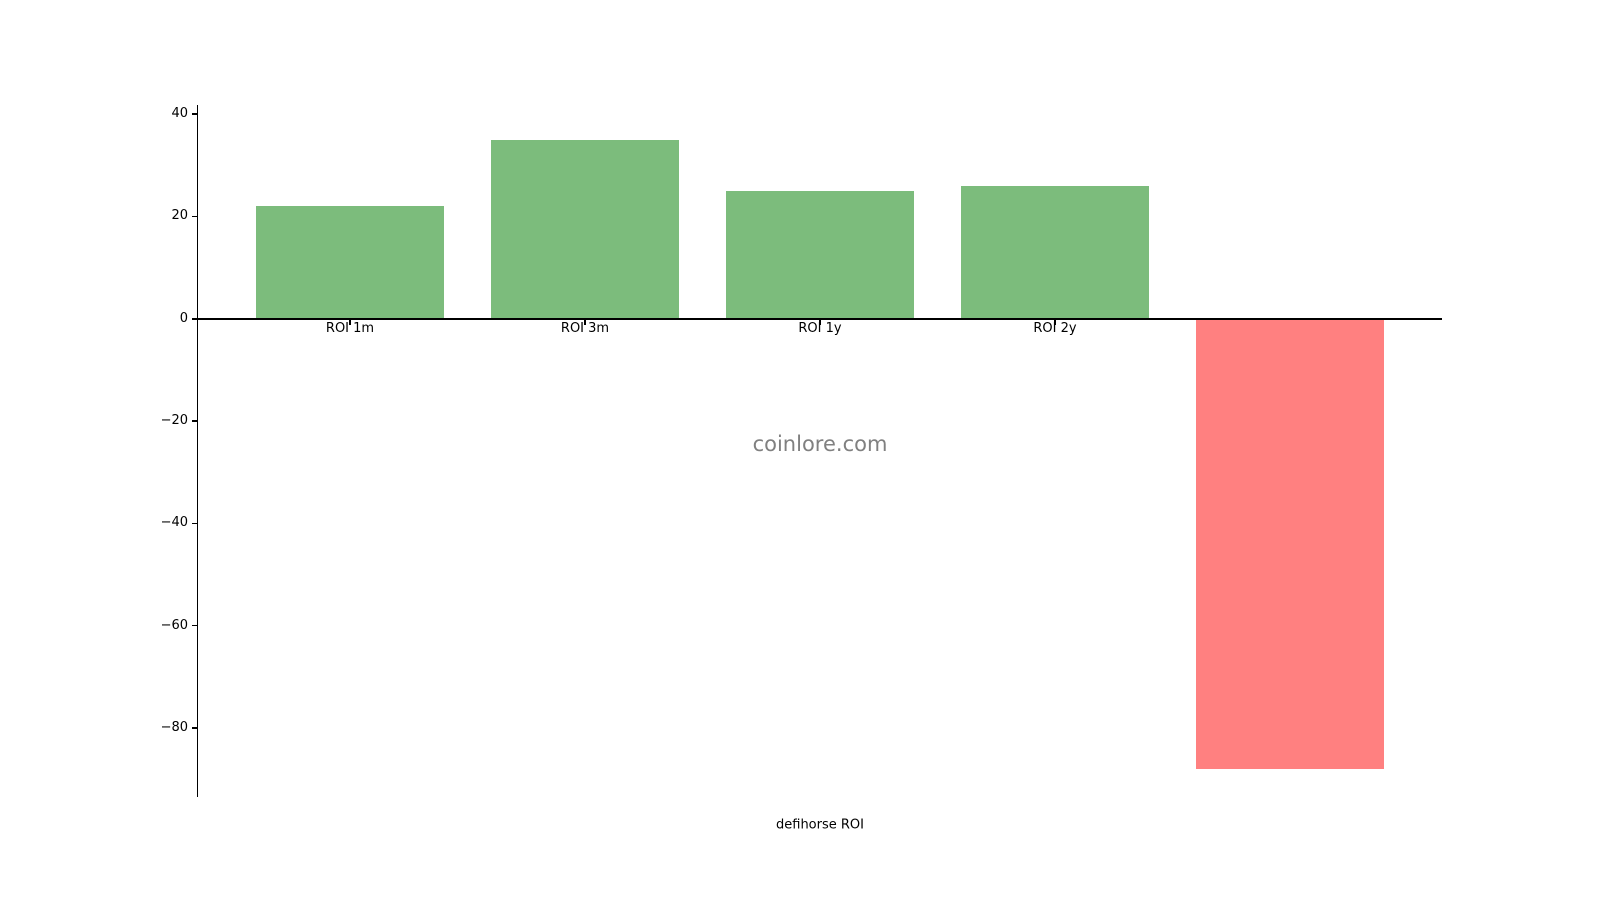 This screenshot has width=1600, height=900. What do you see at coordinates (179, 216) in the screenshot?
I see `y-tick-label: 20` at bounding box center [179, 216].